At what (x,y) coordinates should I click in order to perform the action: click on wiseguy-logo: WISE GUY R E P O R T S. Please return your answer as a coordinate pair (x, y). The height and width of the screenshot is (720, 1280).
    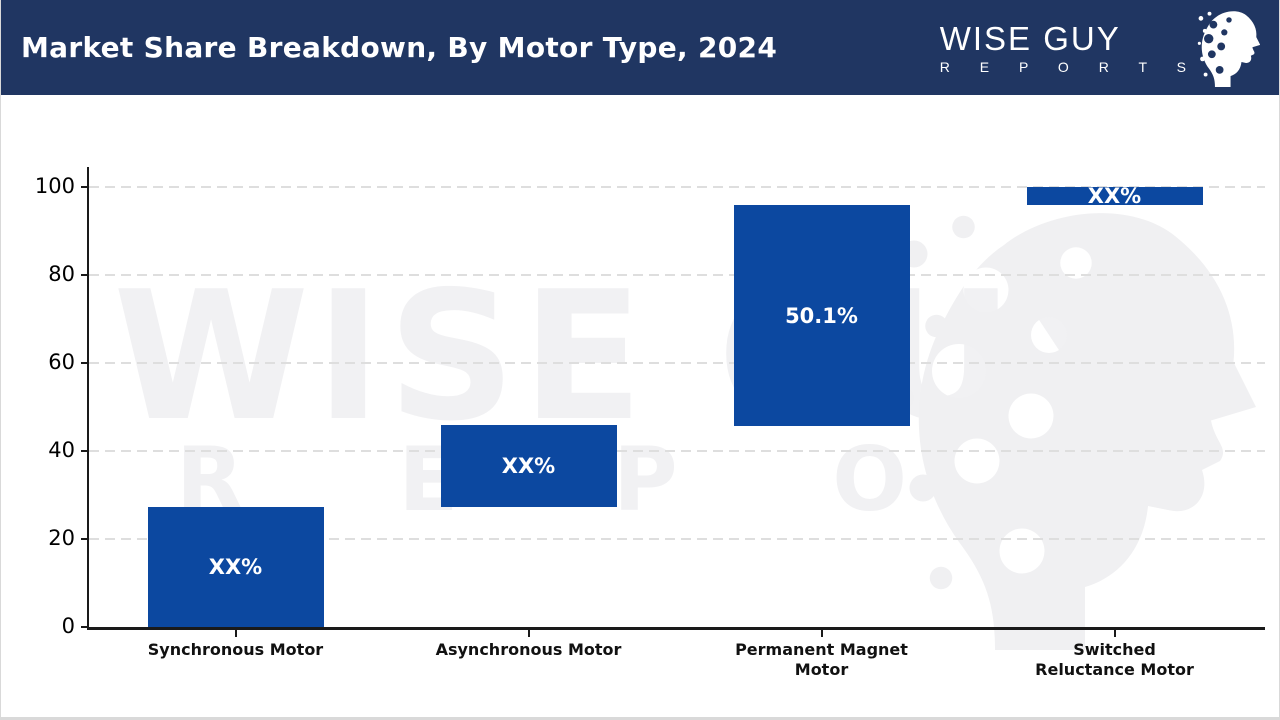
    Looking at the image, I should click on (1102, 48).